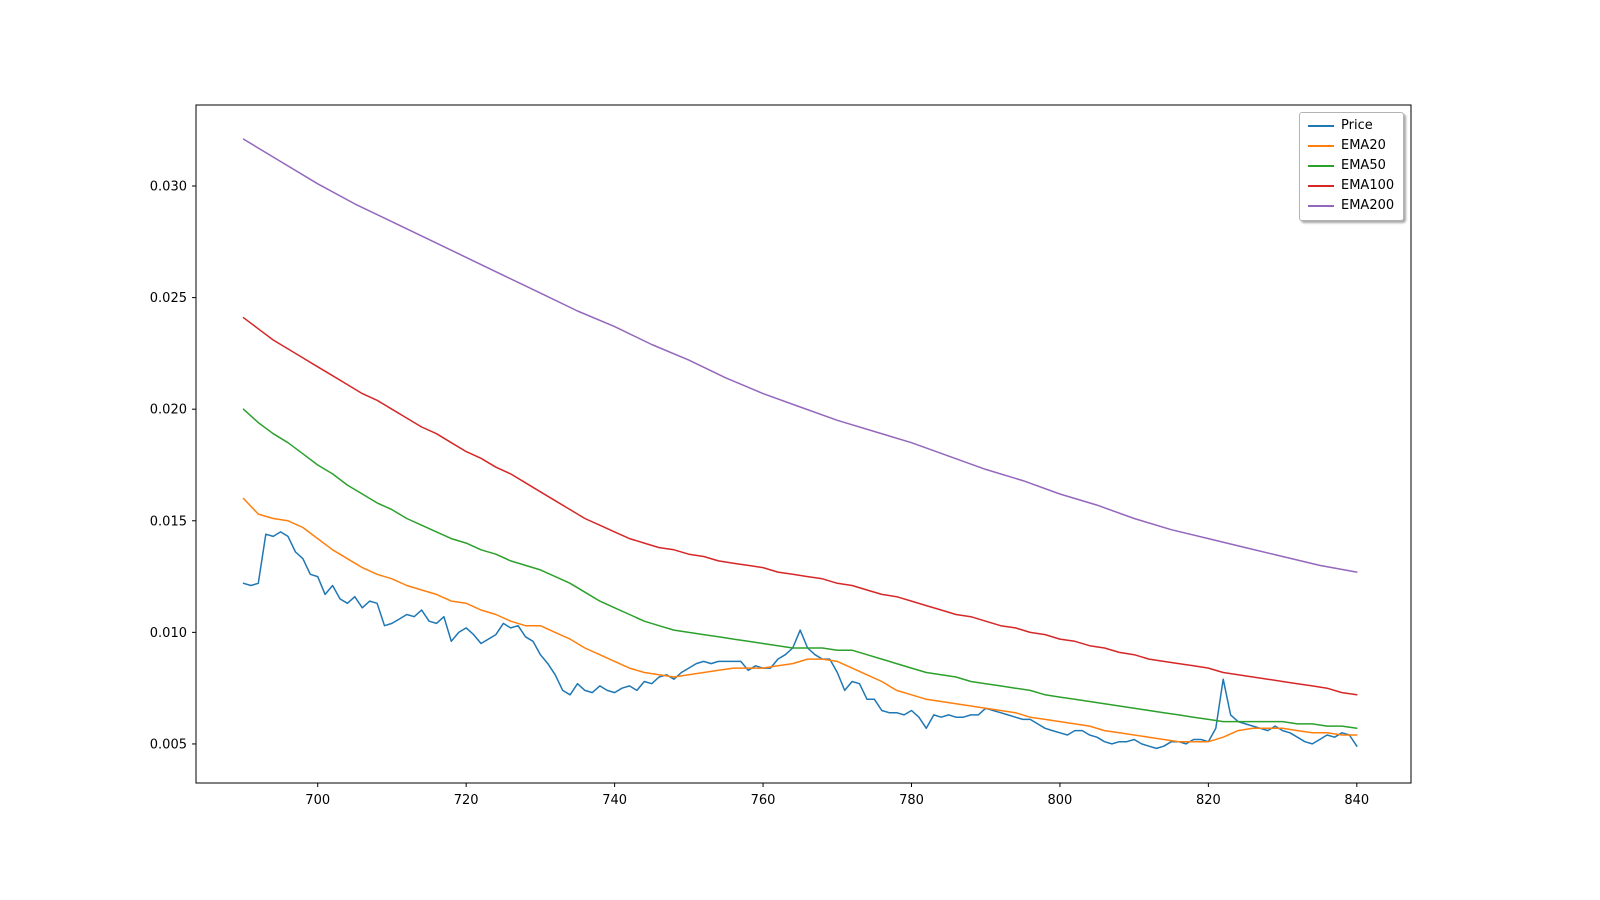 This screenshot has height=900, width=1600. What do you see at coordinates (168, 298) in the screenshot?
I see `y-tick-label: 0.025` at bounding box center [168, 298].